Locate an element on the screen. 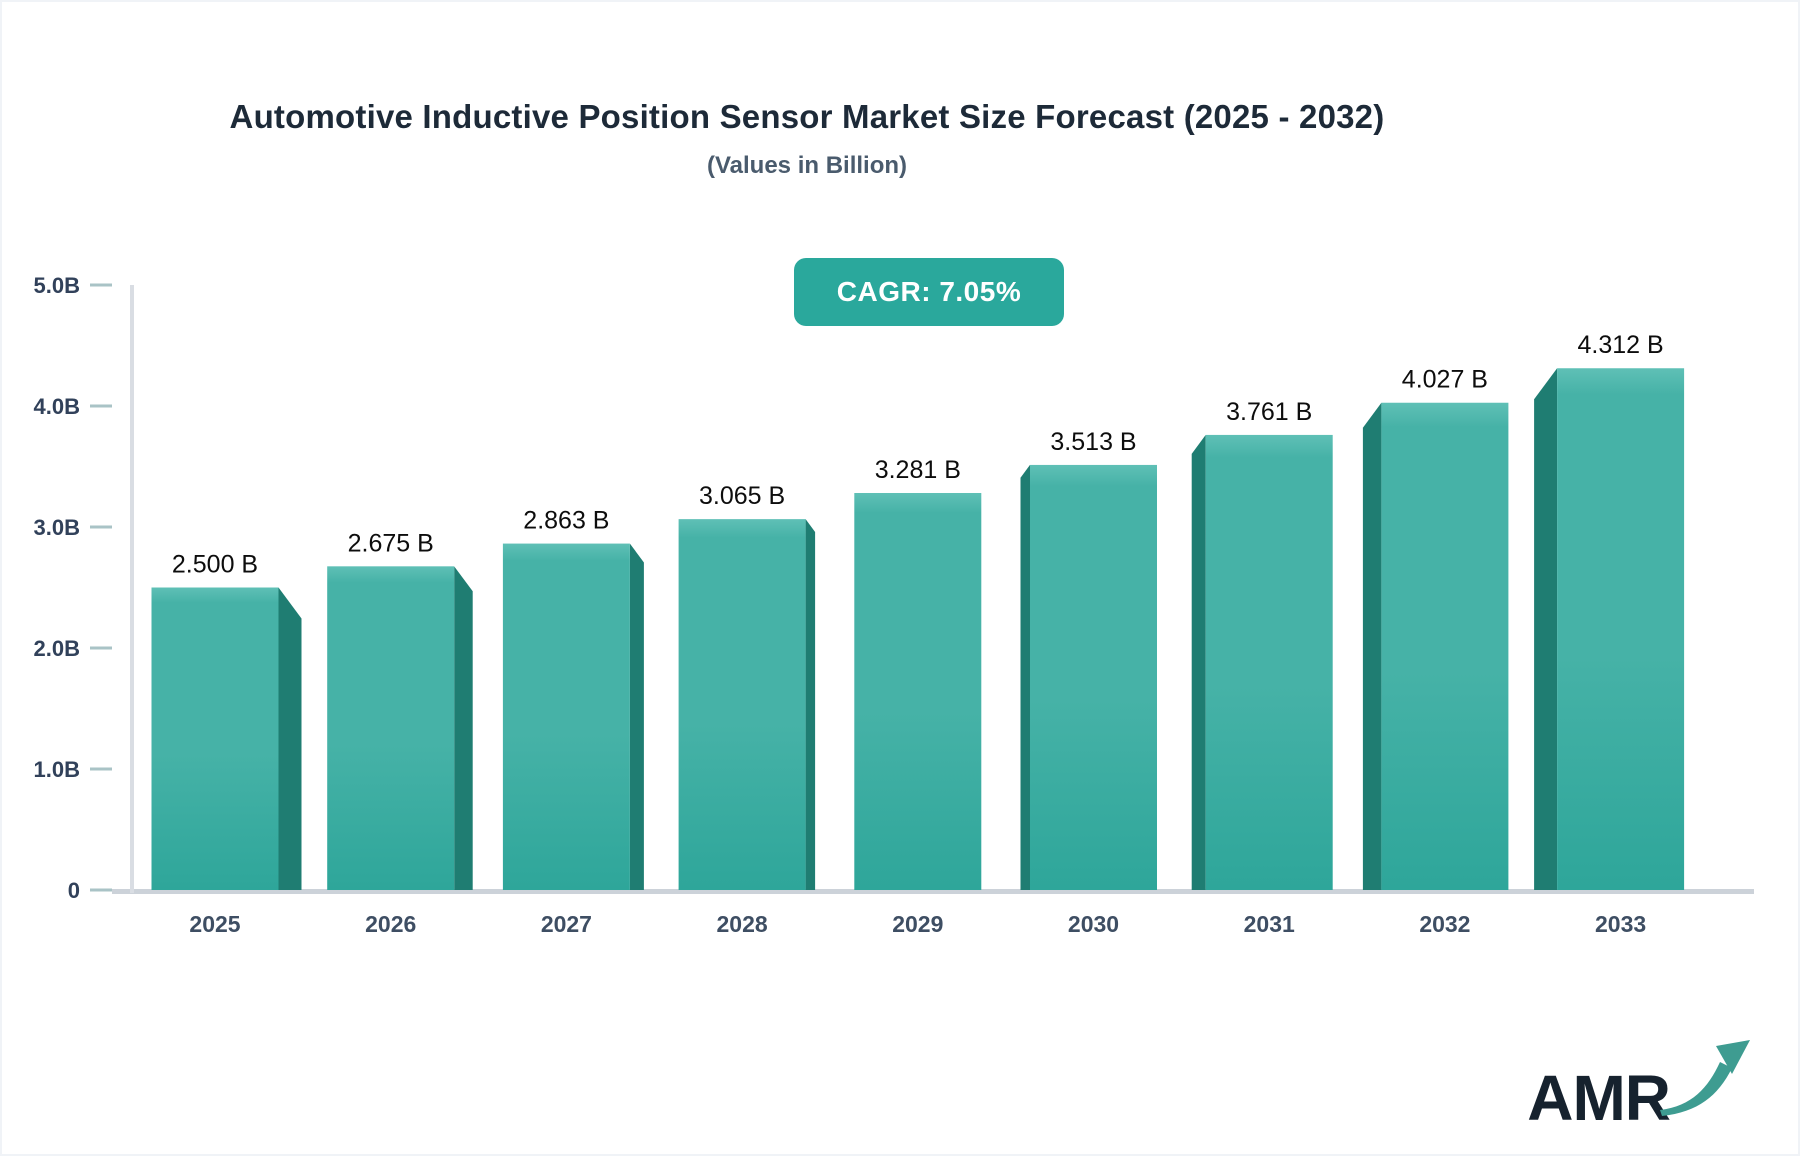 The height and width of the screenshot is (1156, 1800). bar-value-label: 3.513 B is located at coordinates (1093, 442).